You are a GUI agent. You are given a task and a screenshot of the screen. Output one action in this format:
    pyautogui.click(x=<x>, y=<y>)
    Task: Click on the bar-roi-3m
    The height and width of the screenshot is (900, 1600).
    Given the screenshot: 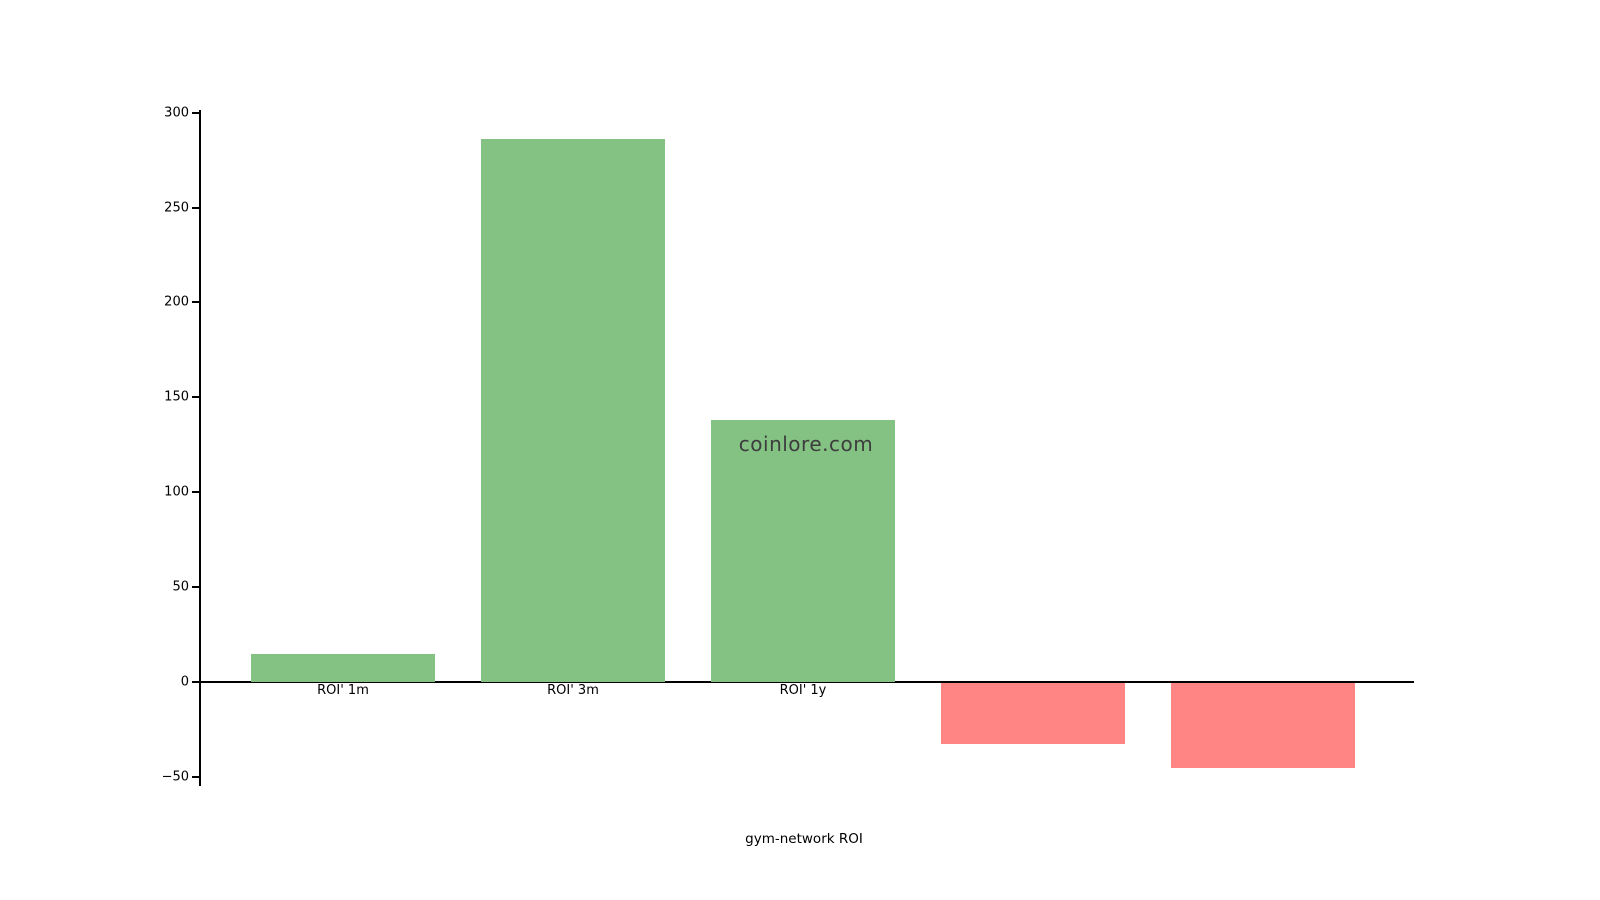 What is the action you would take?
    pyautogui.click(x=573, y=410)
    